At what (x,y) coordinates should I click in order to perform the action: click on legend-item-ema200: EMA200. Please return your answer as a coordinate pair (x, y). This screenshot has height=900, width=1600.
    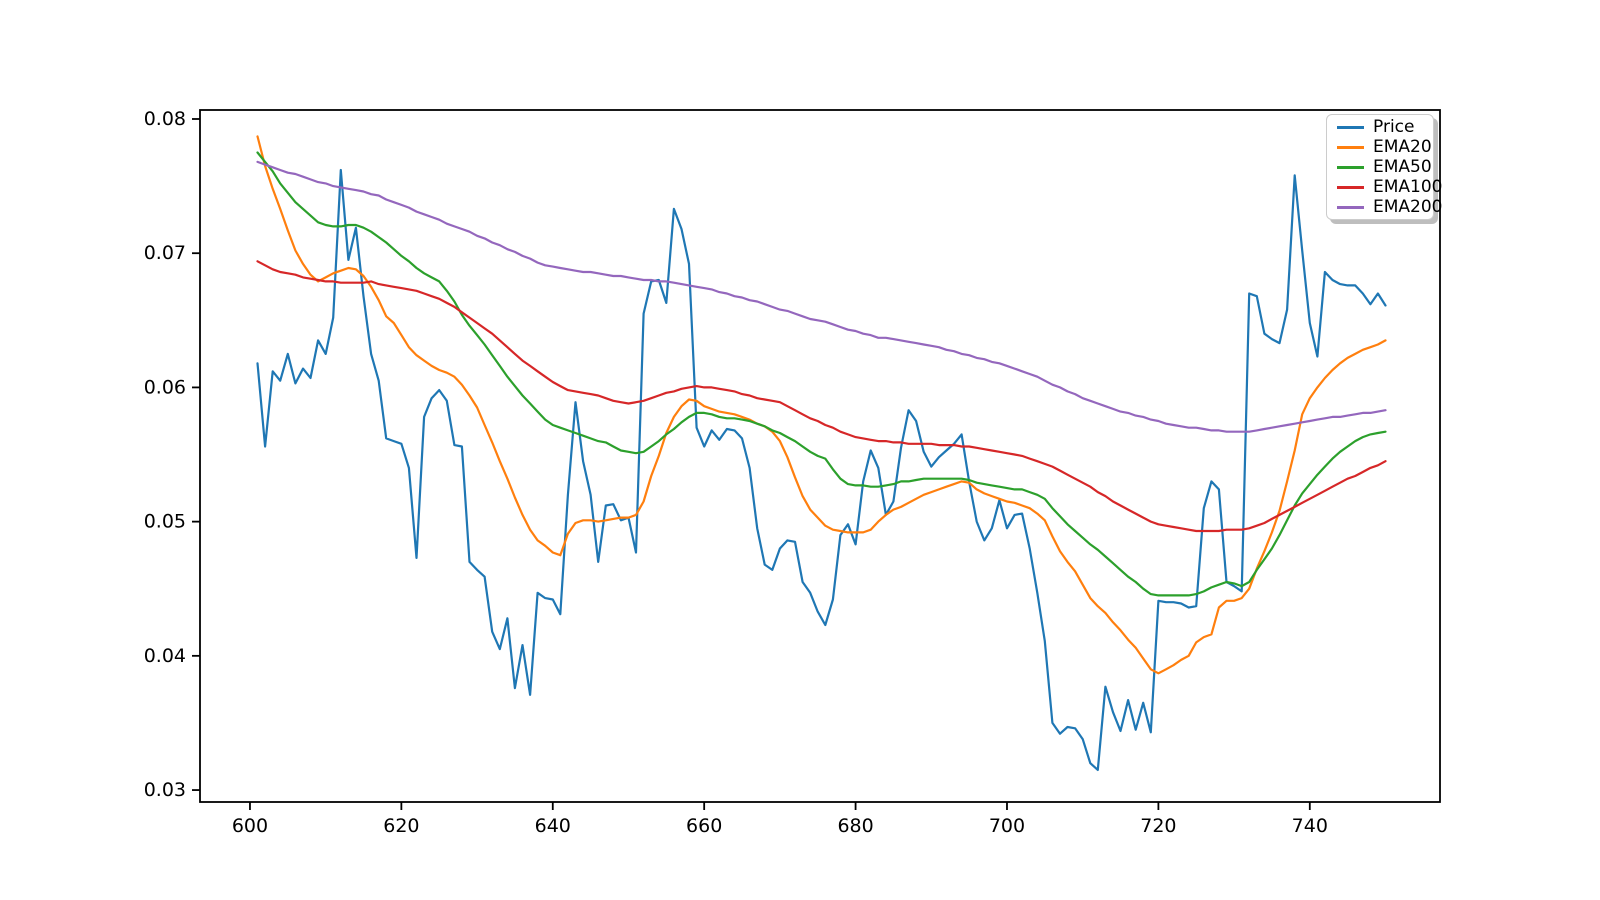
    Looking at the image, I should click on (1390, 207).